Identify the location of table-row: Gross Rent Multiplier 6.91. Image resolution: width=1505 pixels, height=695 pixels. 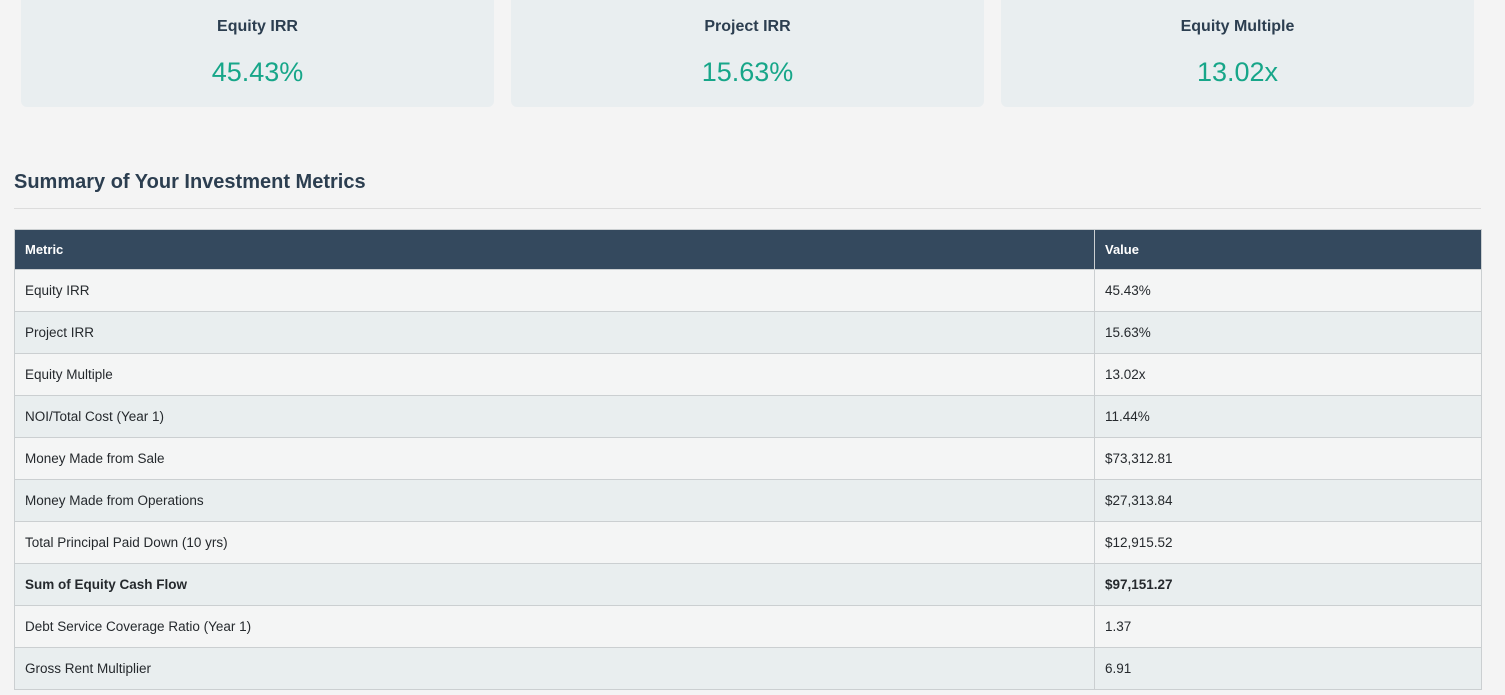
(748, 668).